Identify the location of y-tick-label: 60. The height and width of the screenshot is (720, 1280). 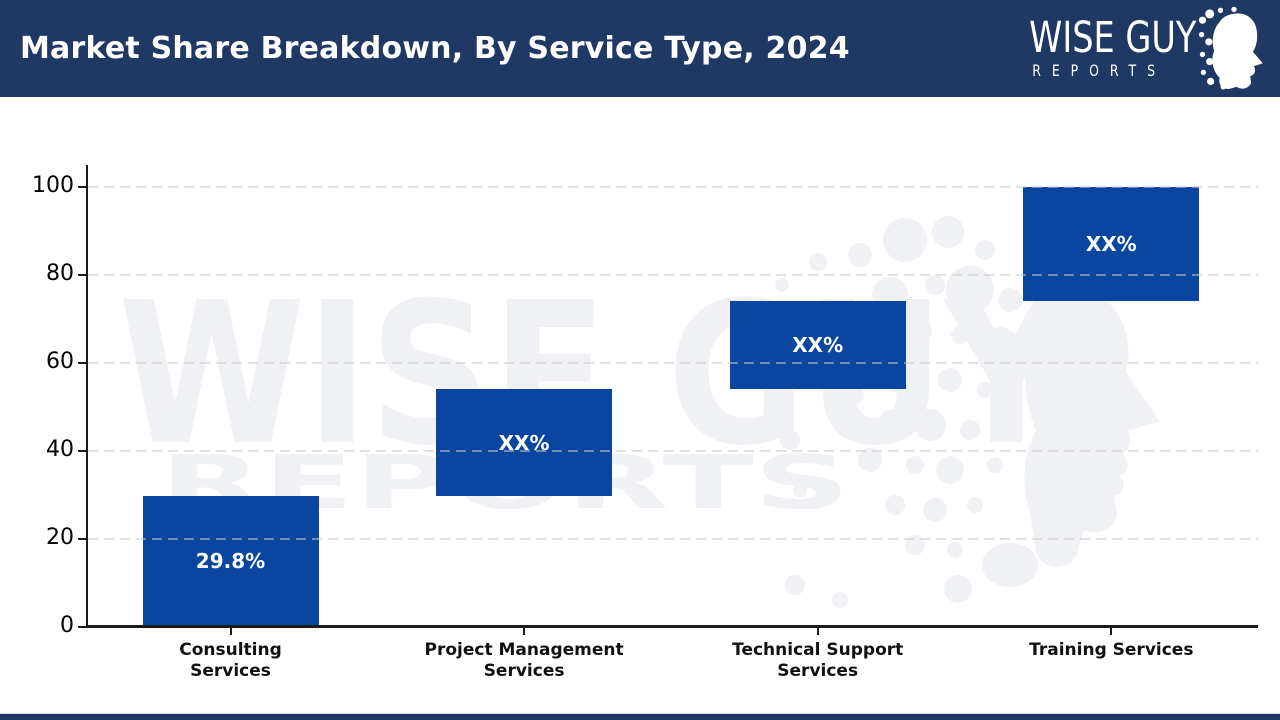
(60, 361).